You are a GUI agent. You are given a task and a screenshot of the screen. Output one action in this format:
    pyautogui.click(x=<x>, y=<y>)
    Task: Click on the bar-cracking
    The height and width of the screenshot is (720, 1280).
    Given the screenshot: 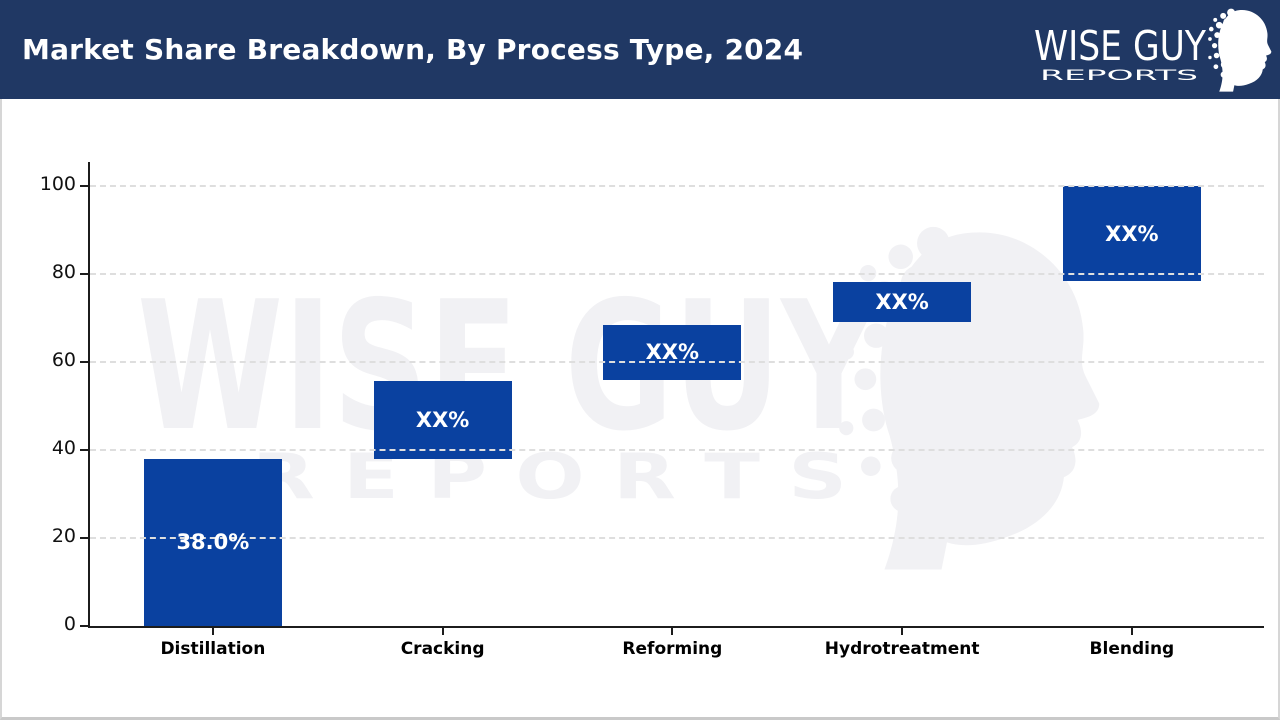 What is the action you would take?
    pyautogui.click(x=442, y=419)
    